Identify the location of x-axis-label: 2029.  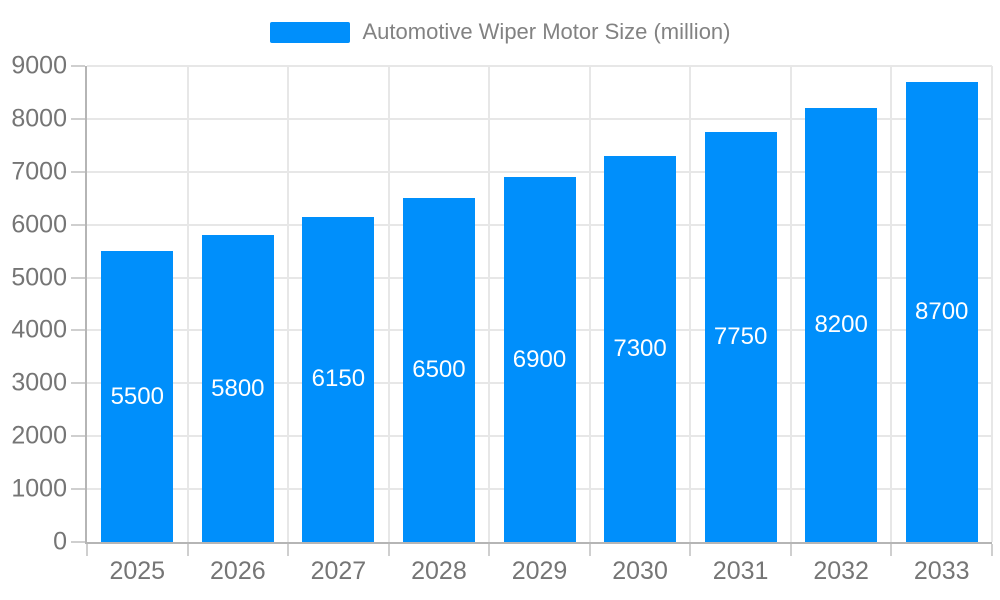
(539, 571).